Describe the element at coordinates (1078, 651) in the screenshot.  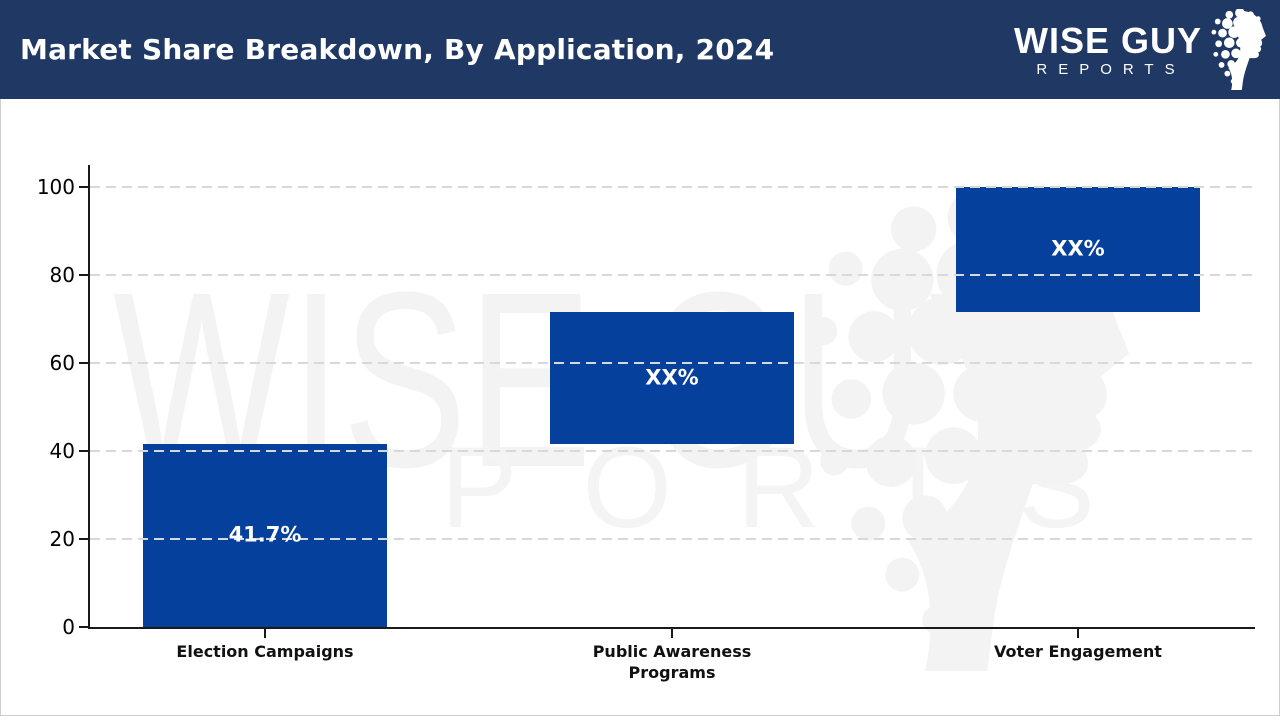
I see `x-axis-label: Voter Engagement` at that location.